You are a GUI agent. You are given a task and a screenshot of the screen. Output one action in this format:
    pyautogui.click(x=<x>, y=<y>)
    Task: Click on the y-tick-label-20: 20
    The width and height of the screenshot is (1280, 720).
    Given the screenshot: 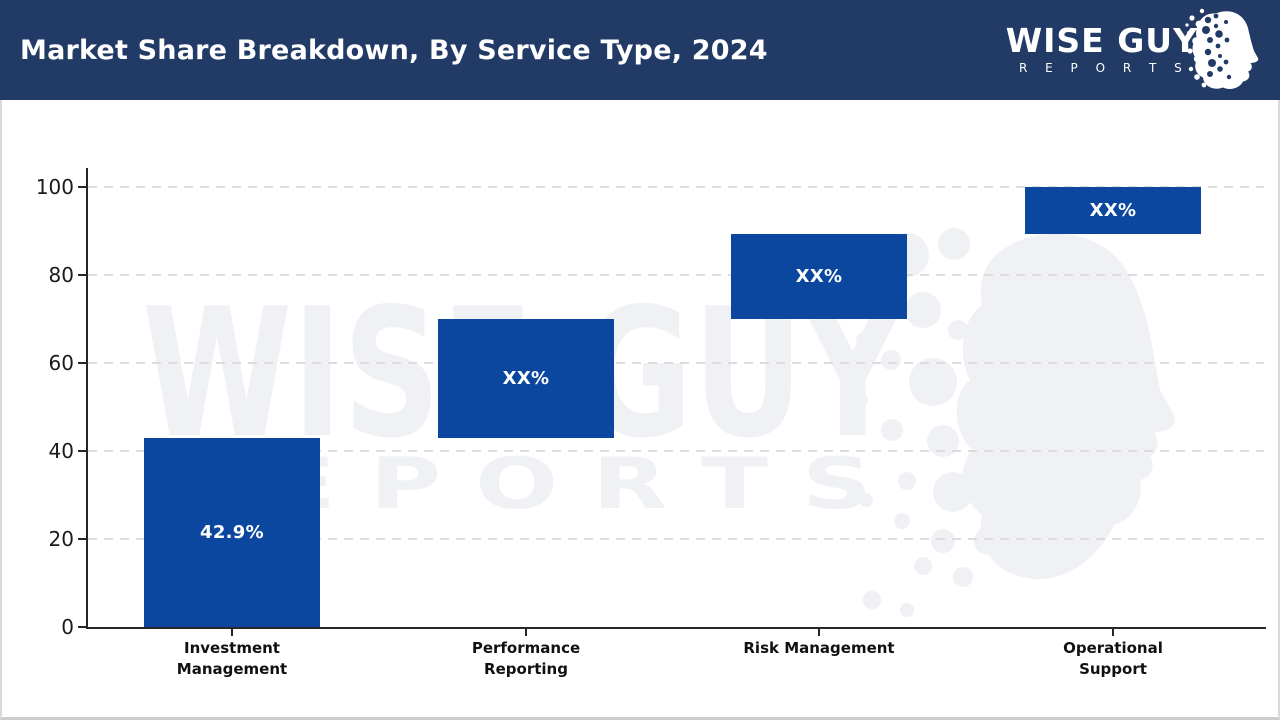 What is the action you would take?
    pyautogui.click(x=61, y=539)
    